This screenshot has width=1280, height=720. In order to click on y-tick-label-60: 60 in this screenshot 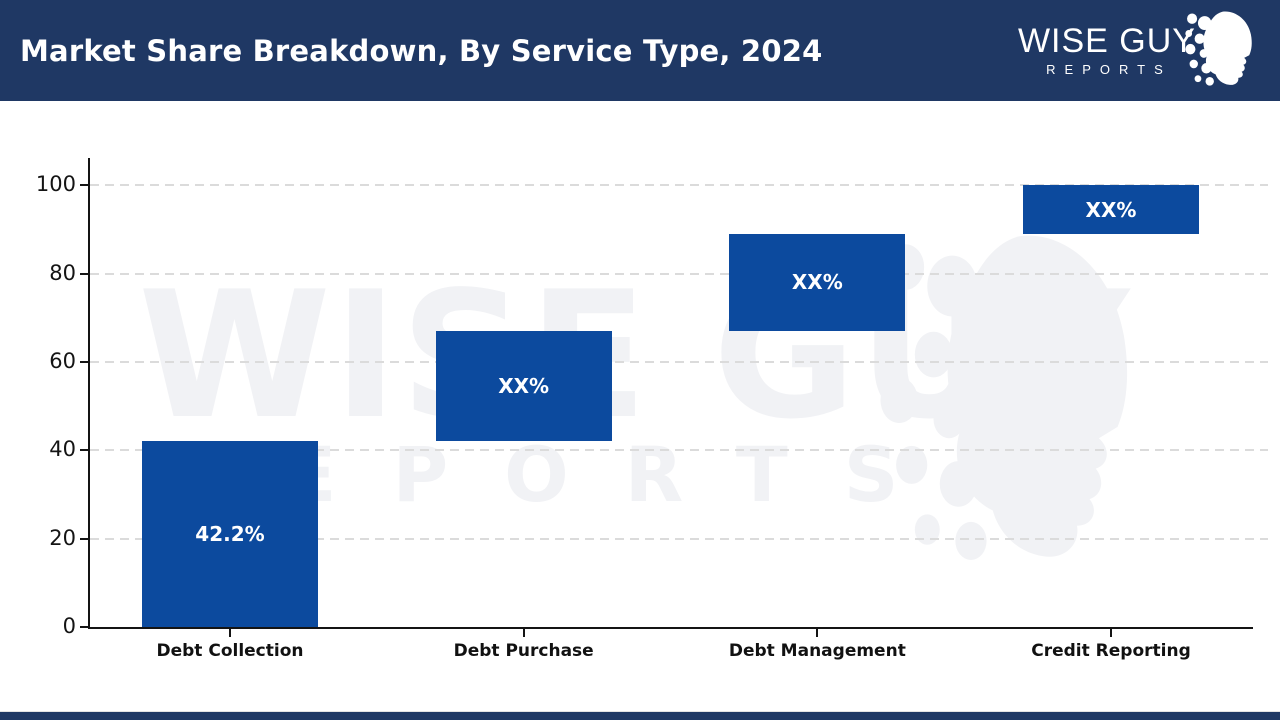, I will do `click(62, 360)`.